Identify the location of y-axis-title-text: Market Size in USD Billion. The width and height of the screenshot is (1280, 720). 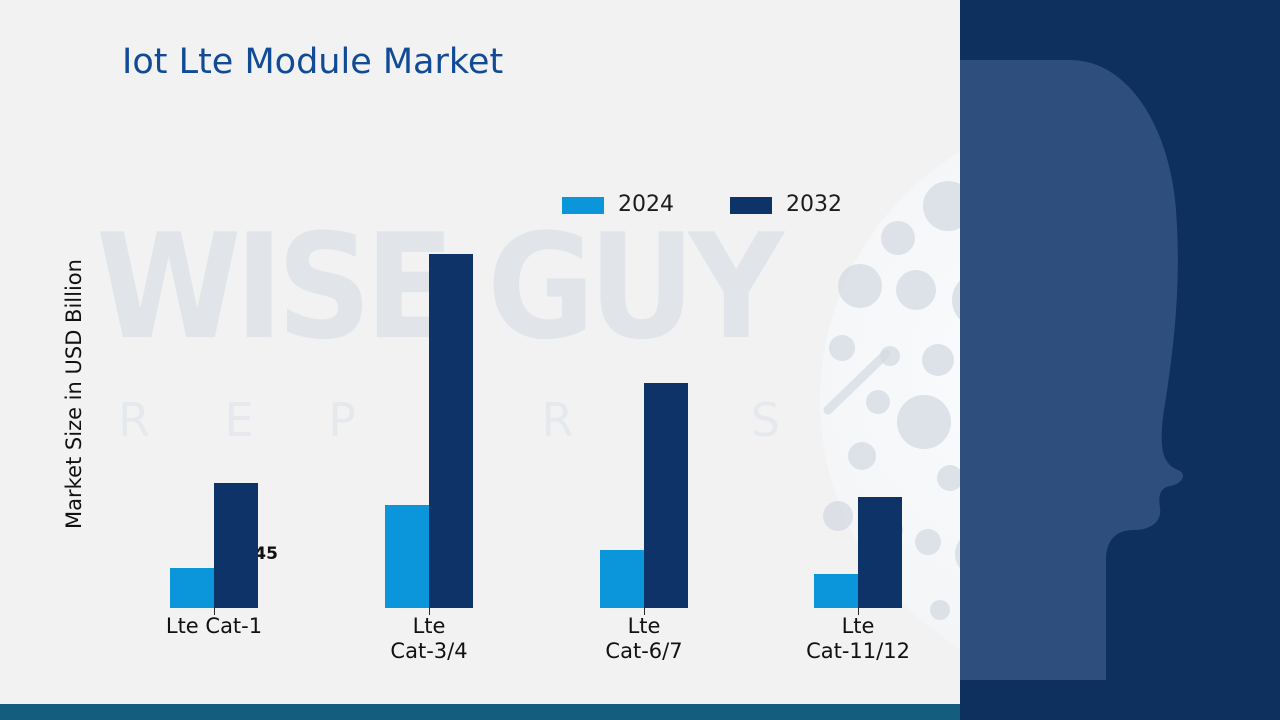
(74, 394).